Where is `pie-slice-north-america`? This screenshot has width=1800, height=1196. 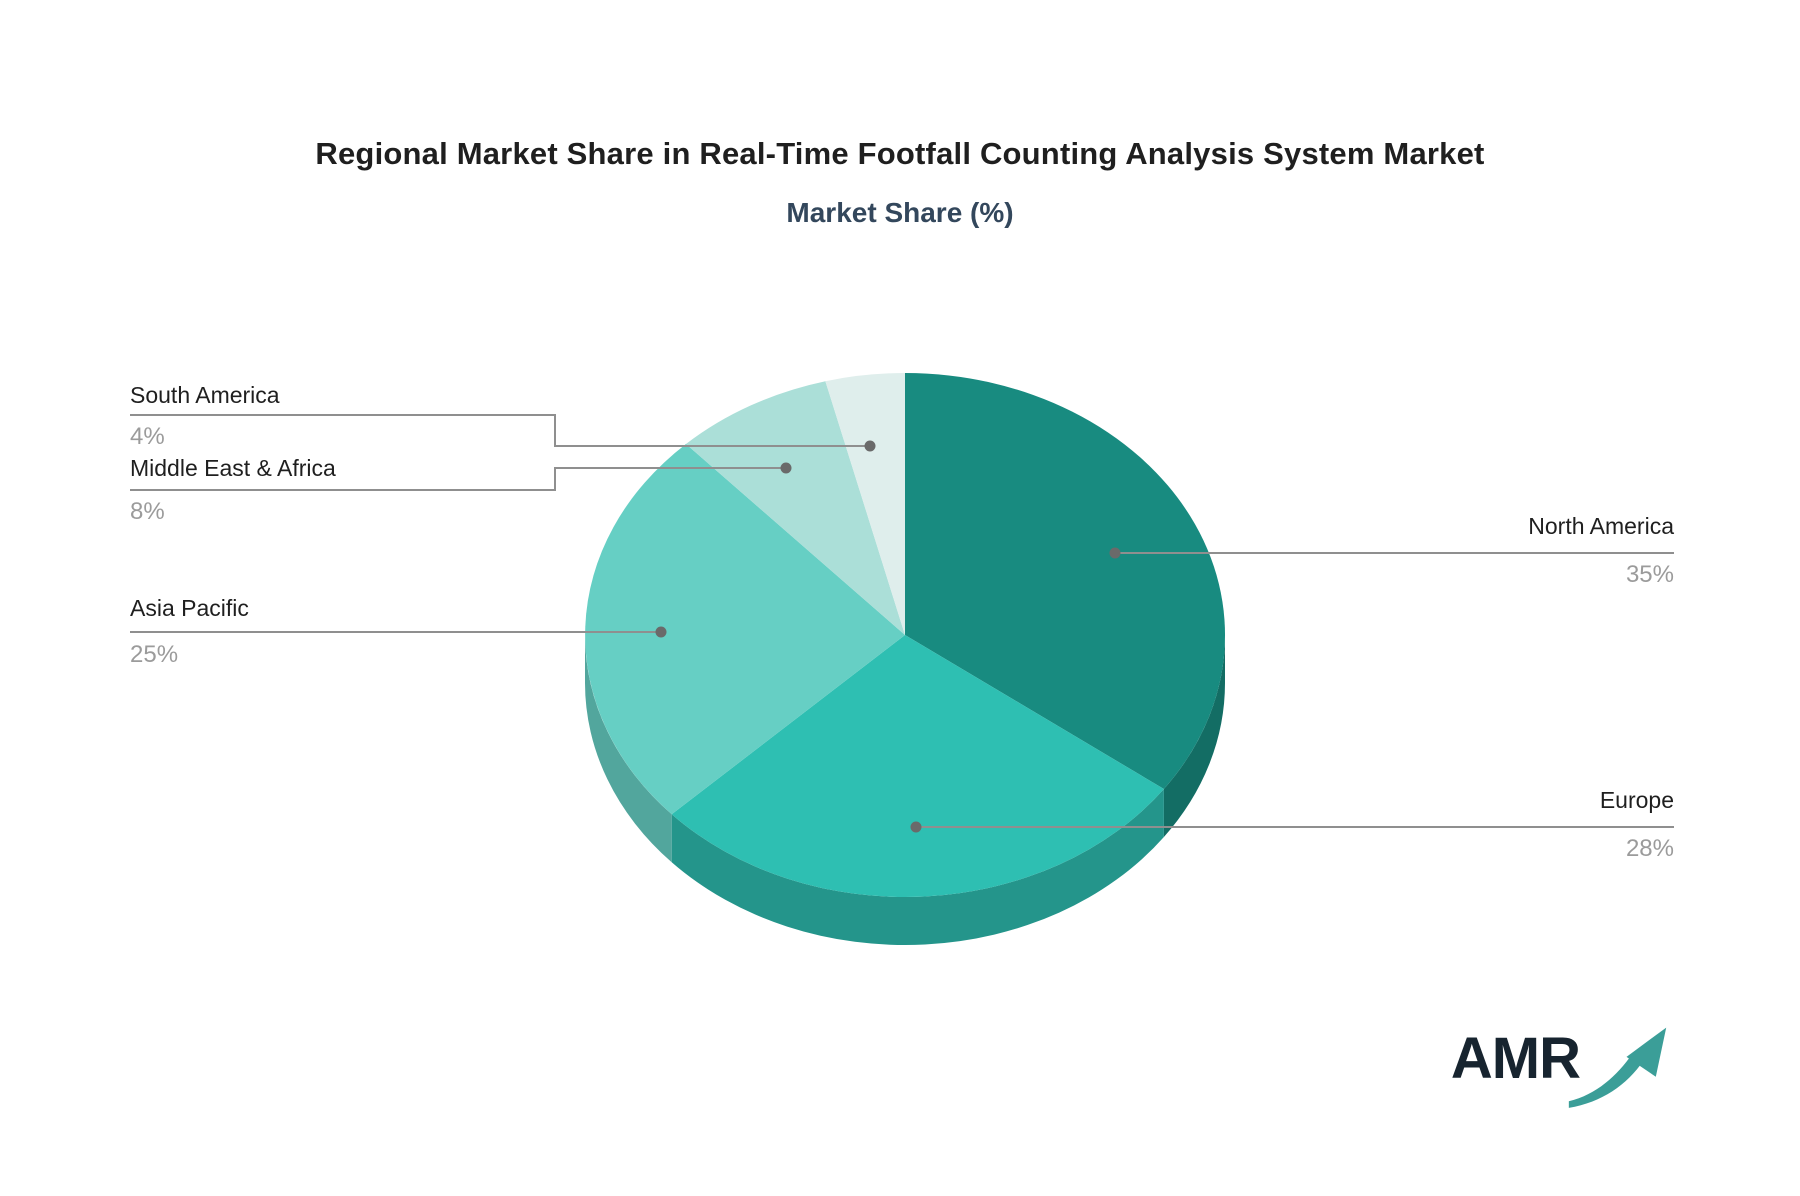 pie-slice-north-america is located at coordinates (1065, 581).